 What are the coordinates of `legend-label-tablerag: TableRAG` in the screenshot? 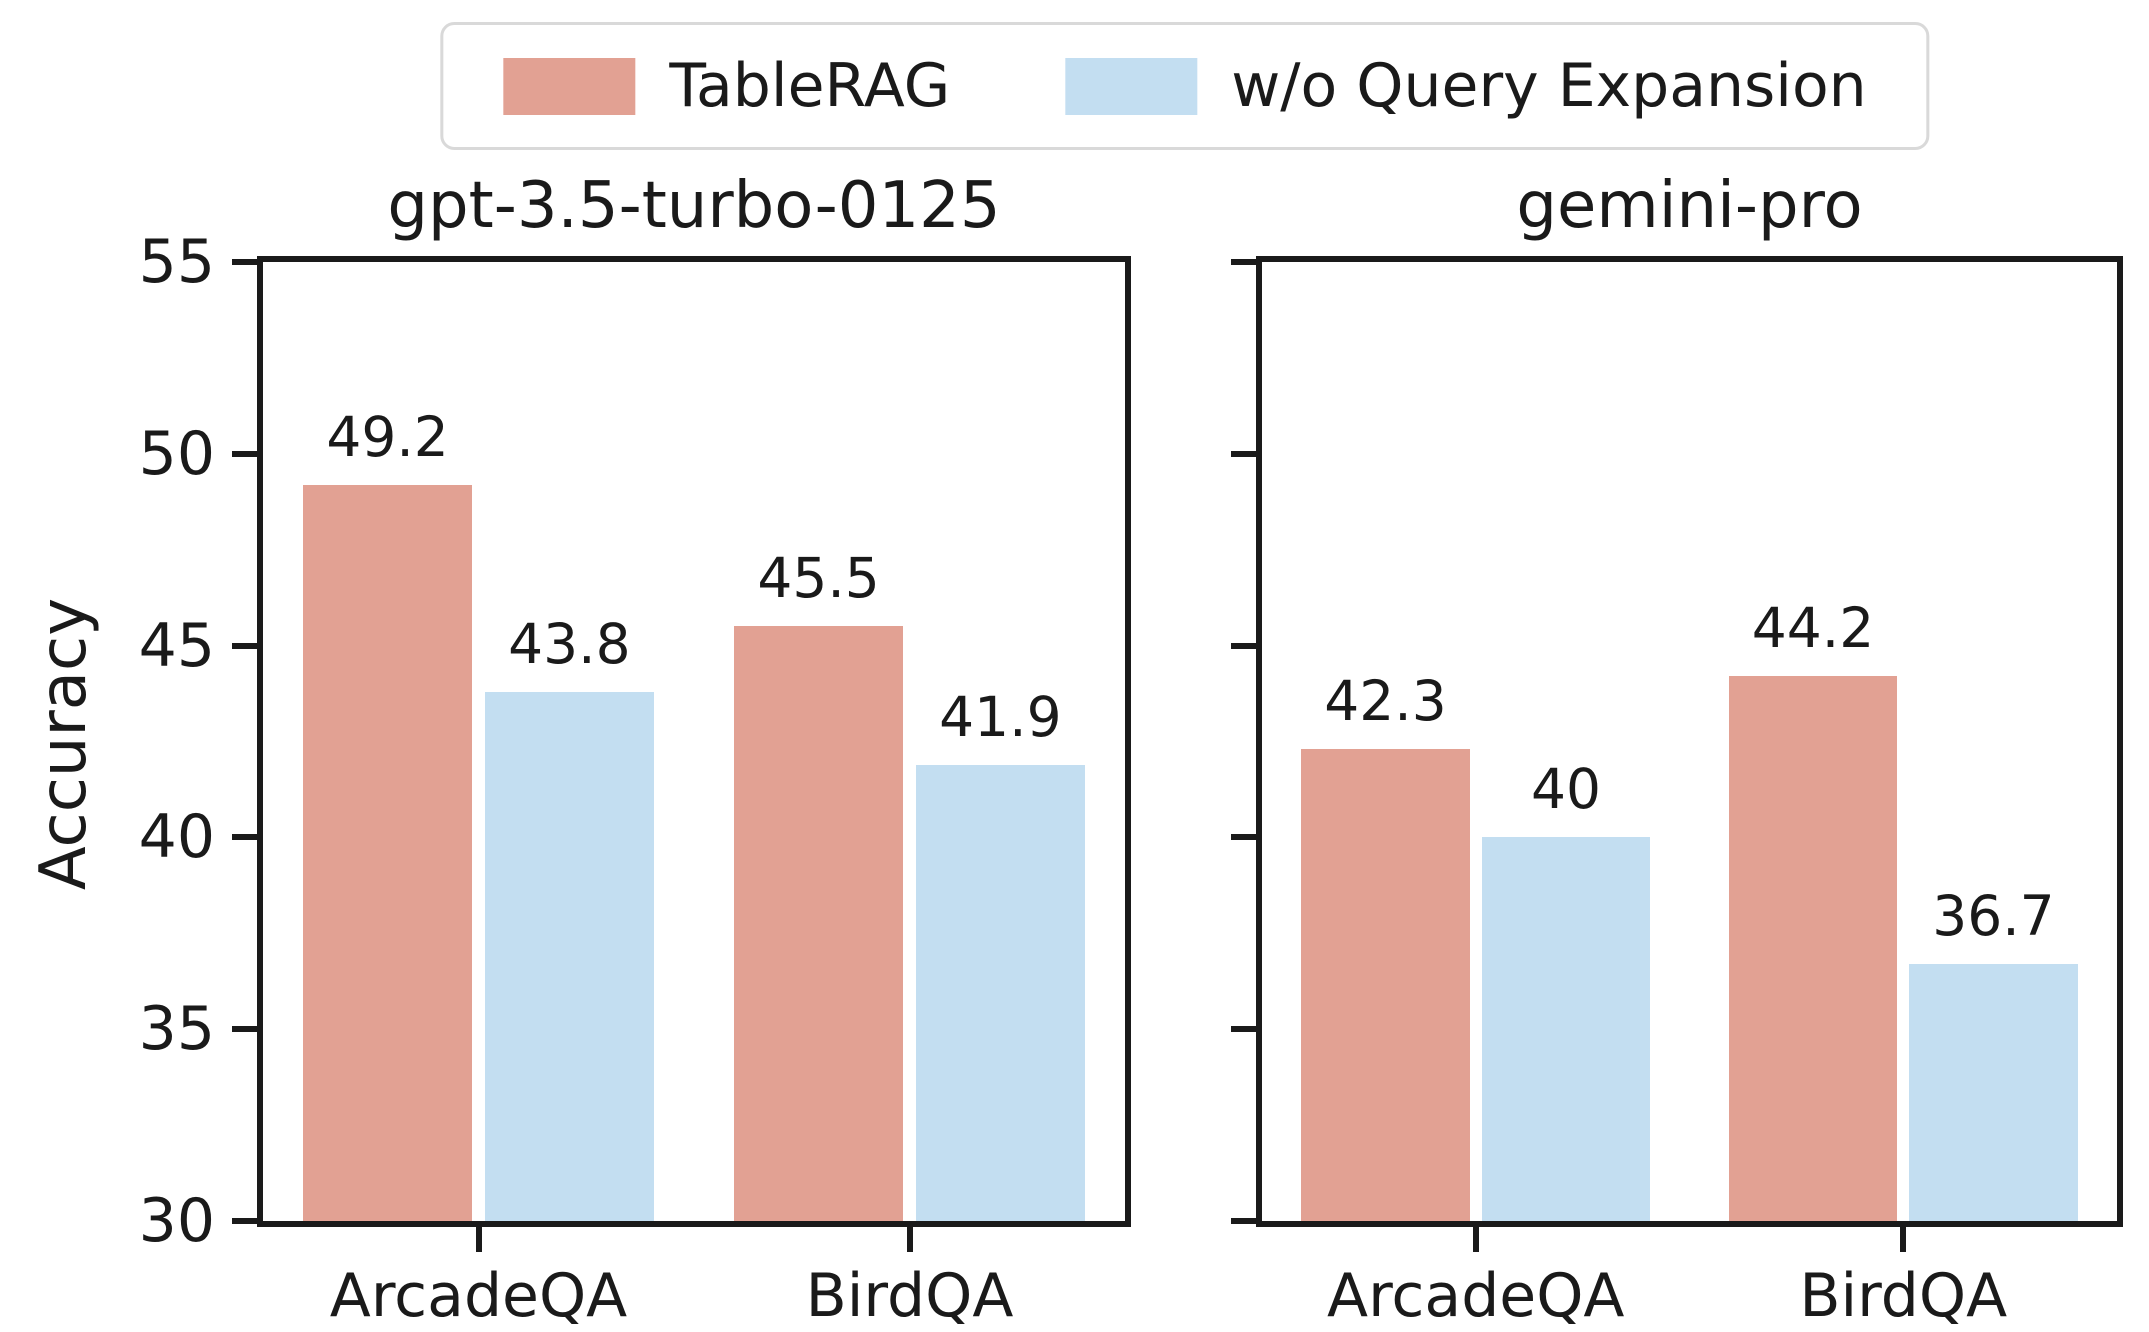 It's located at (810, 86).